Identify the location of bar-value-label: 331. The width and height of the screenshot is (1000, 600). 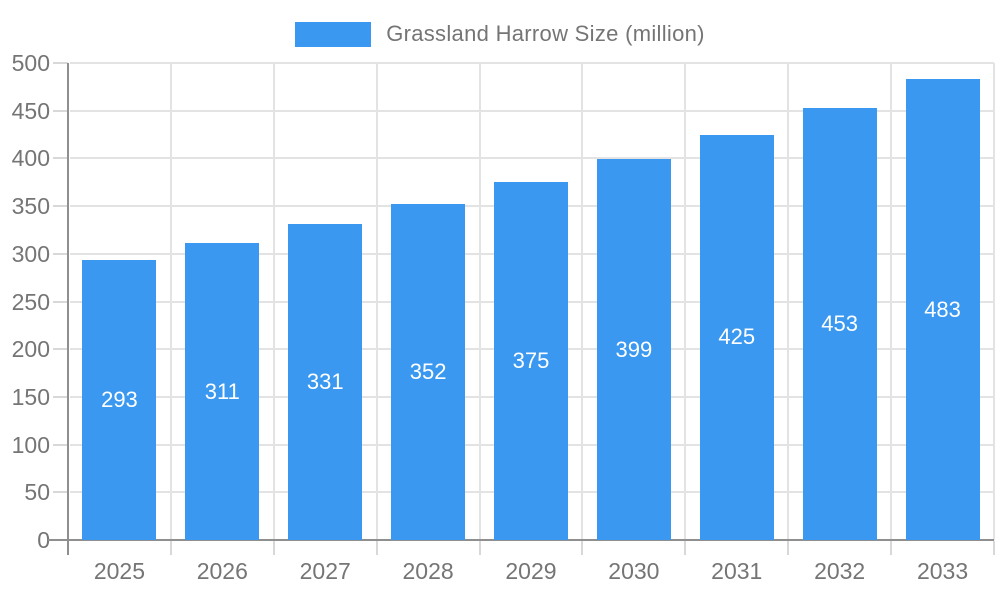
(325, 382).